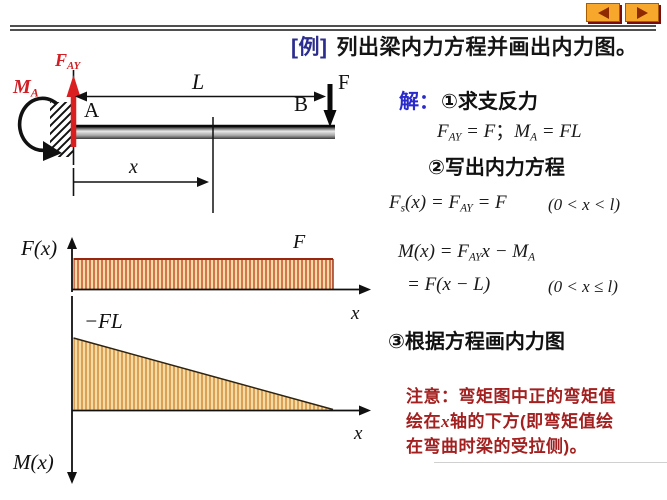  Describe the element at coordinates (34, 92) in the screenshot. I see `moment-subscript: A` at that location.